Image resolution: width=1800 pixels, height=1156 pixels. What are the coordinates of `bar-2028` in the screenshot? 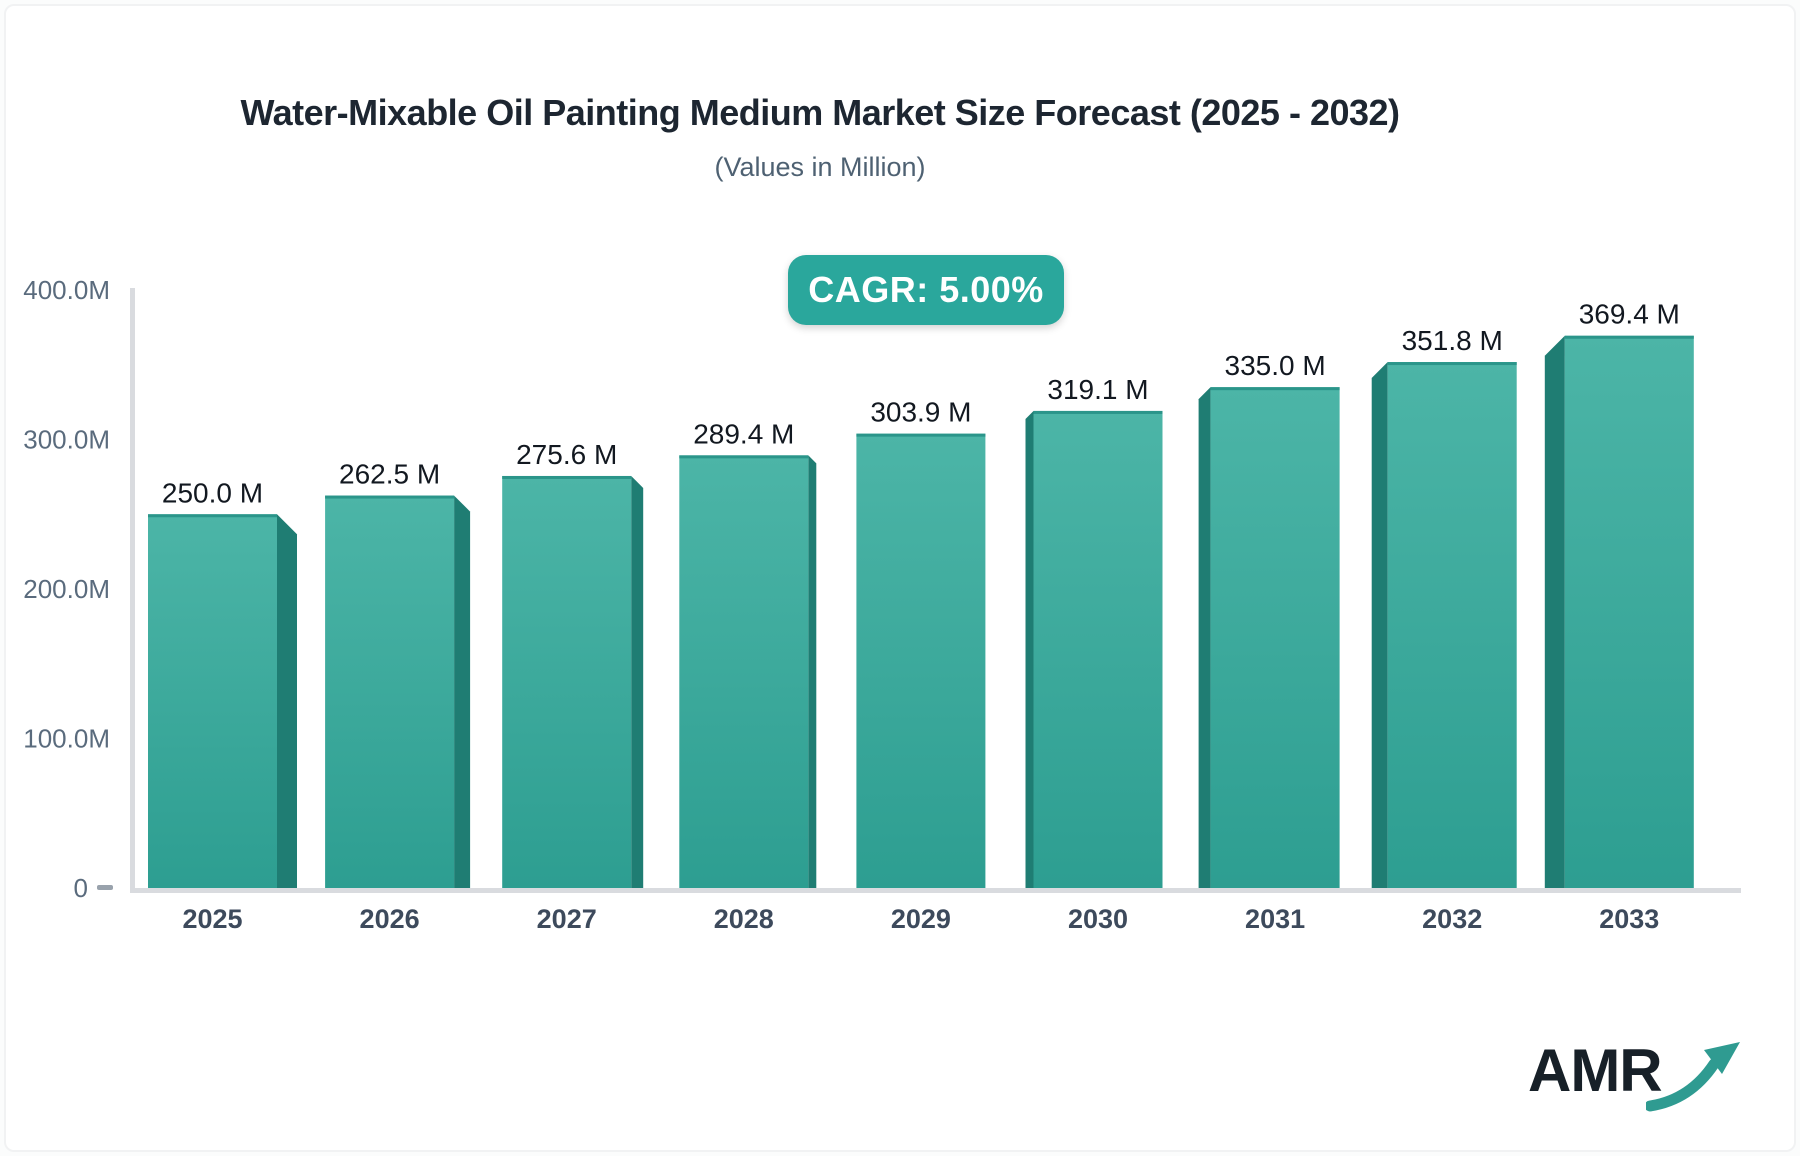 It's located at (748, 671).